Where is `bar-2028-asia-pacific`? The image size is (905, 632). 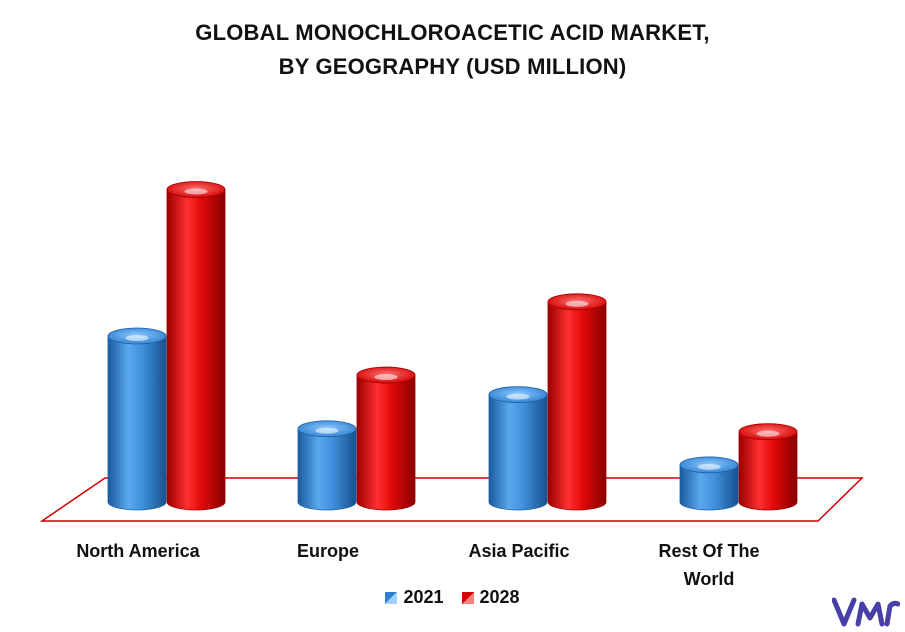
bar-2028-asia-pacific is located at coordinates (577, 402).